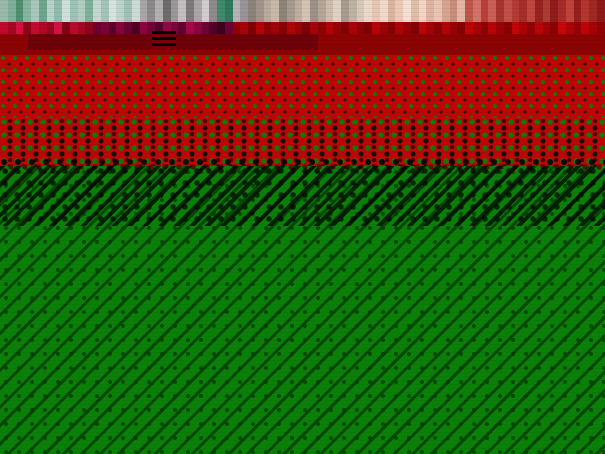  I want to click on photo-mosaic-strip-dark, so click(302, 28).